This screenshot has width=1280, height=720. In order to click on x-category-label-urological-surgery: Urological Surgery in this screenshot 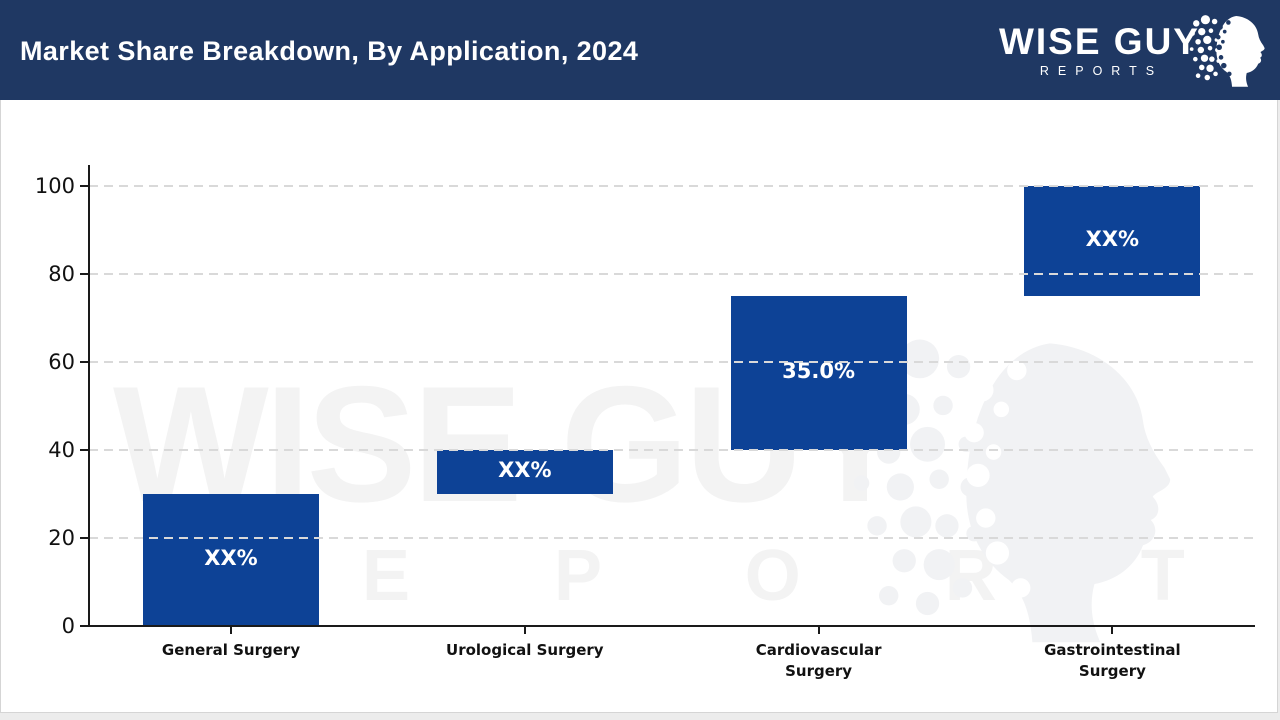, I will do `click(525, 650)`.